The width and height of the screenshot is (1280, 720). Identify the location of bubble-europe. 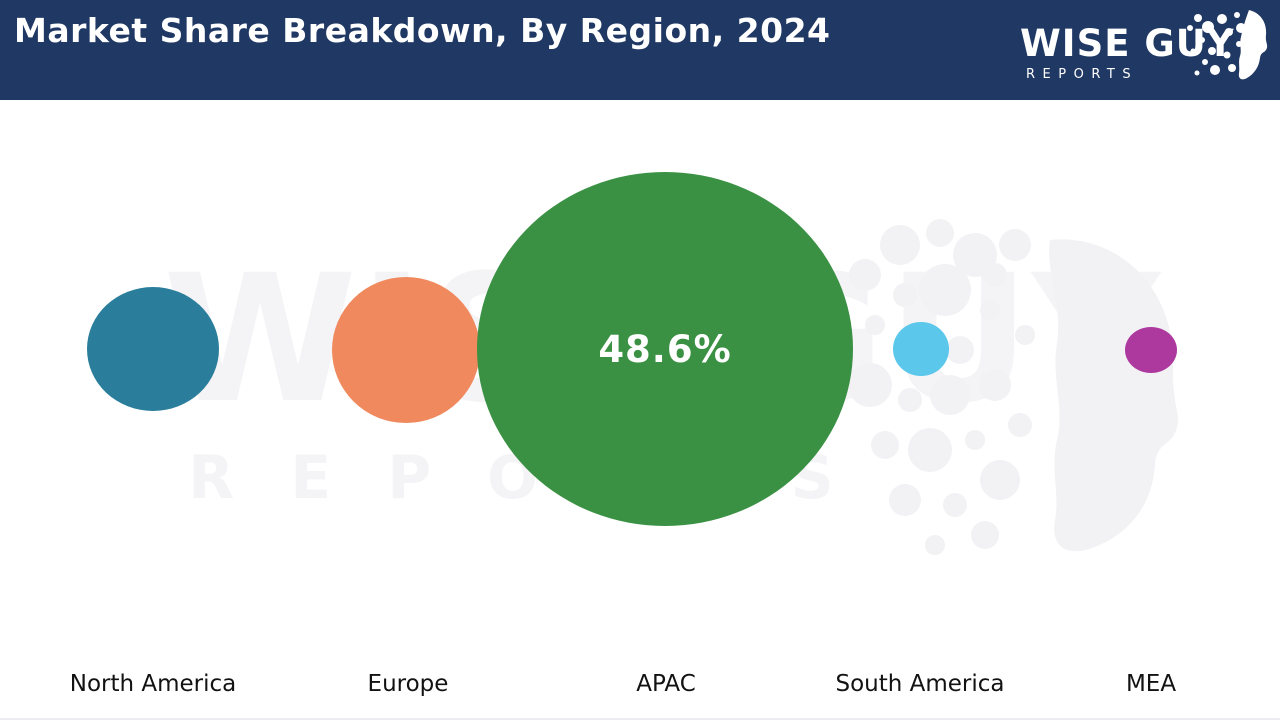
(406, 350).